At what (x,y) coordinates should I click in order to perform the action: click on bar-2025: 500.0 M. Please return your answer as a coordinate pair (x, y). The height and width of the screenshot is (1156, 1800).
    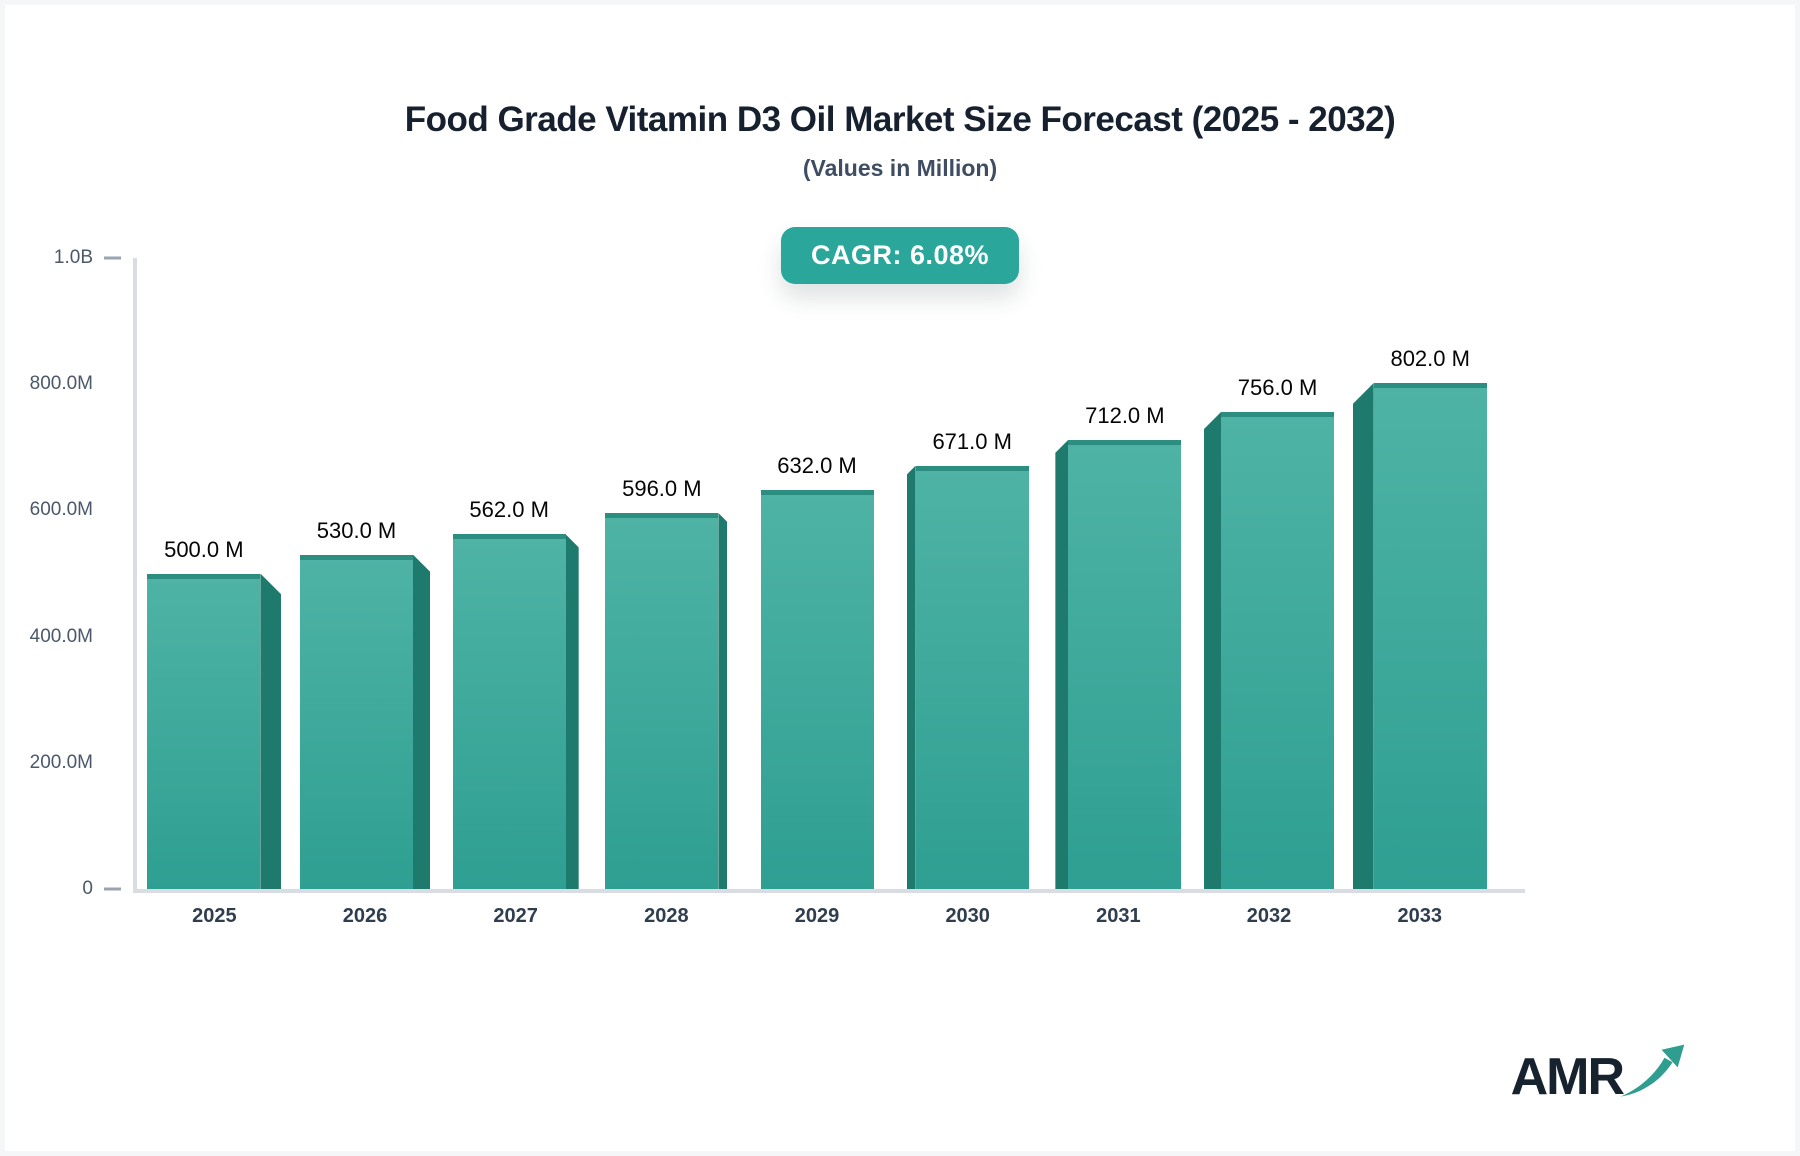
    Looking at the image, I should click on (214, 713).